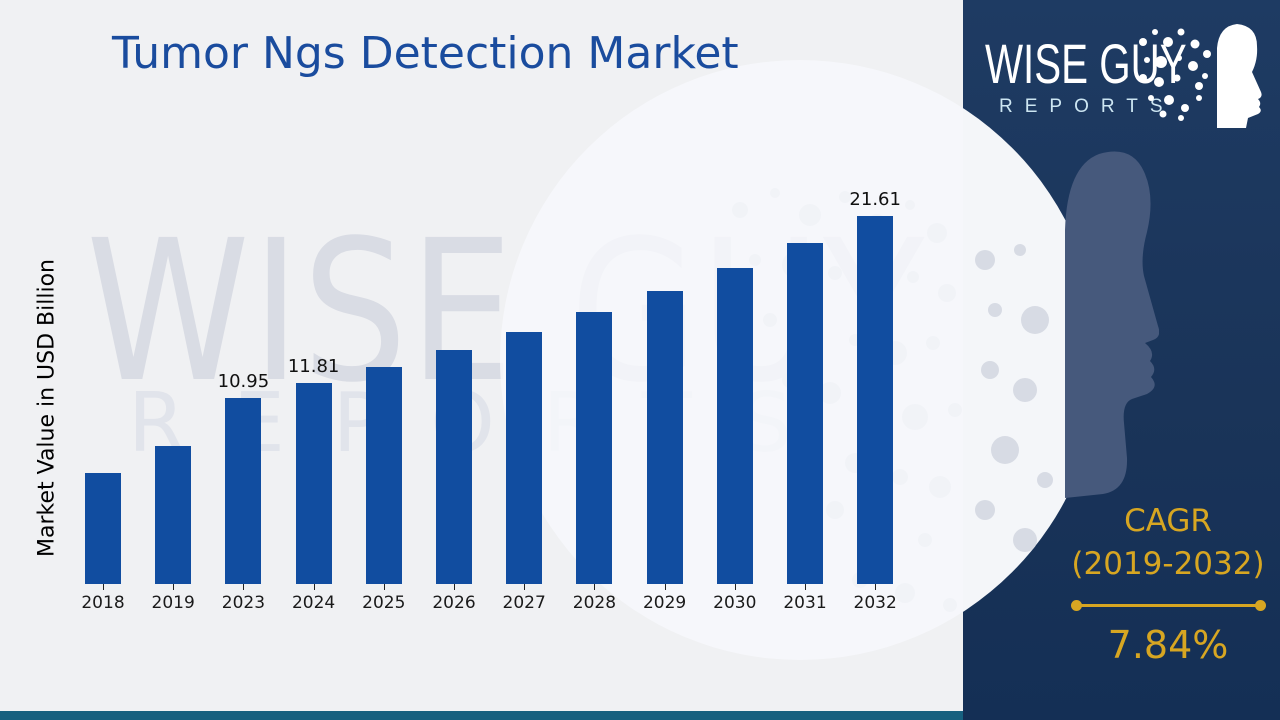 This screenshot has height=720, width=1280. Describe the element at coordinates (454, 467) in the screenshot. I see `bar-2026` at that location.